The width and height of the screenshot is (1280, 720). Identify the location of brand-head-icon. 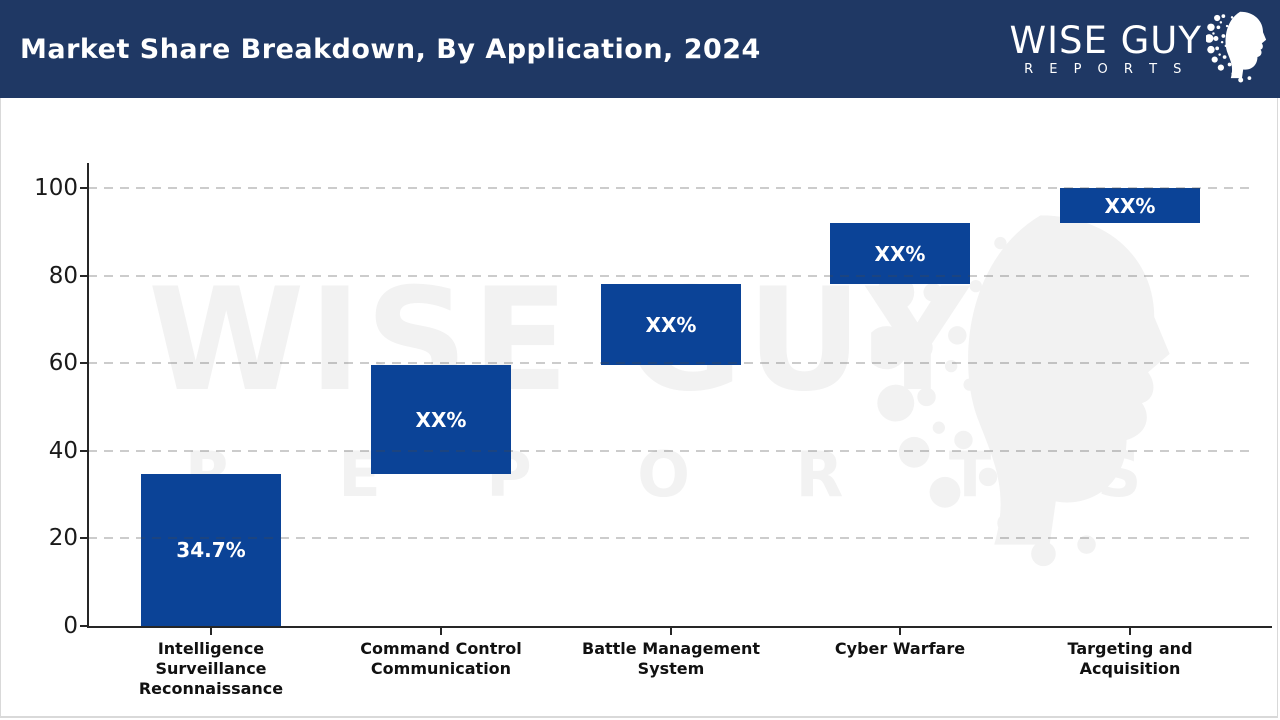
(1237, 49).